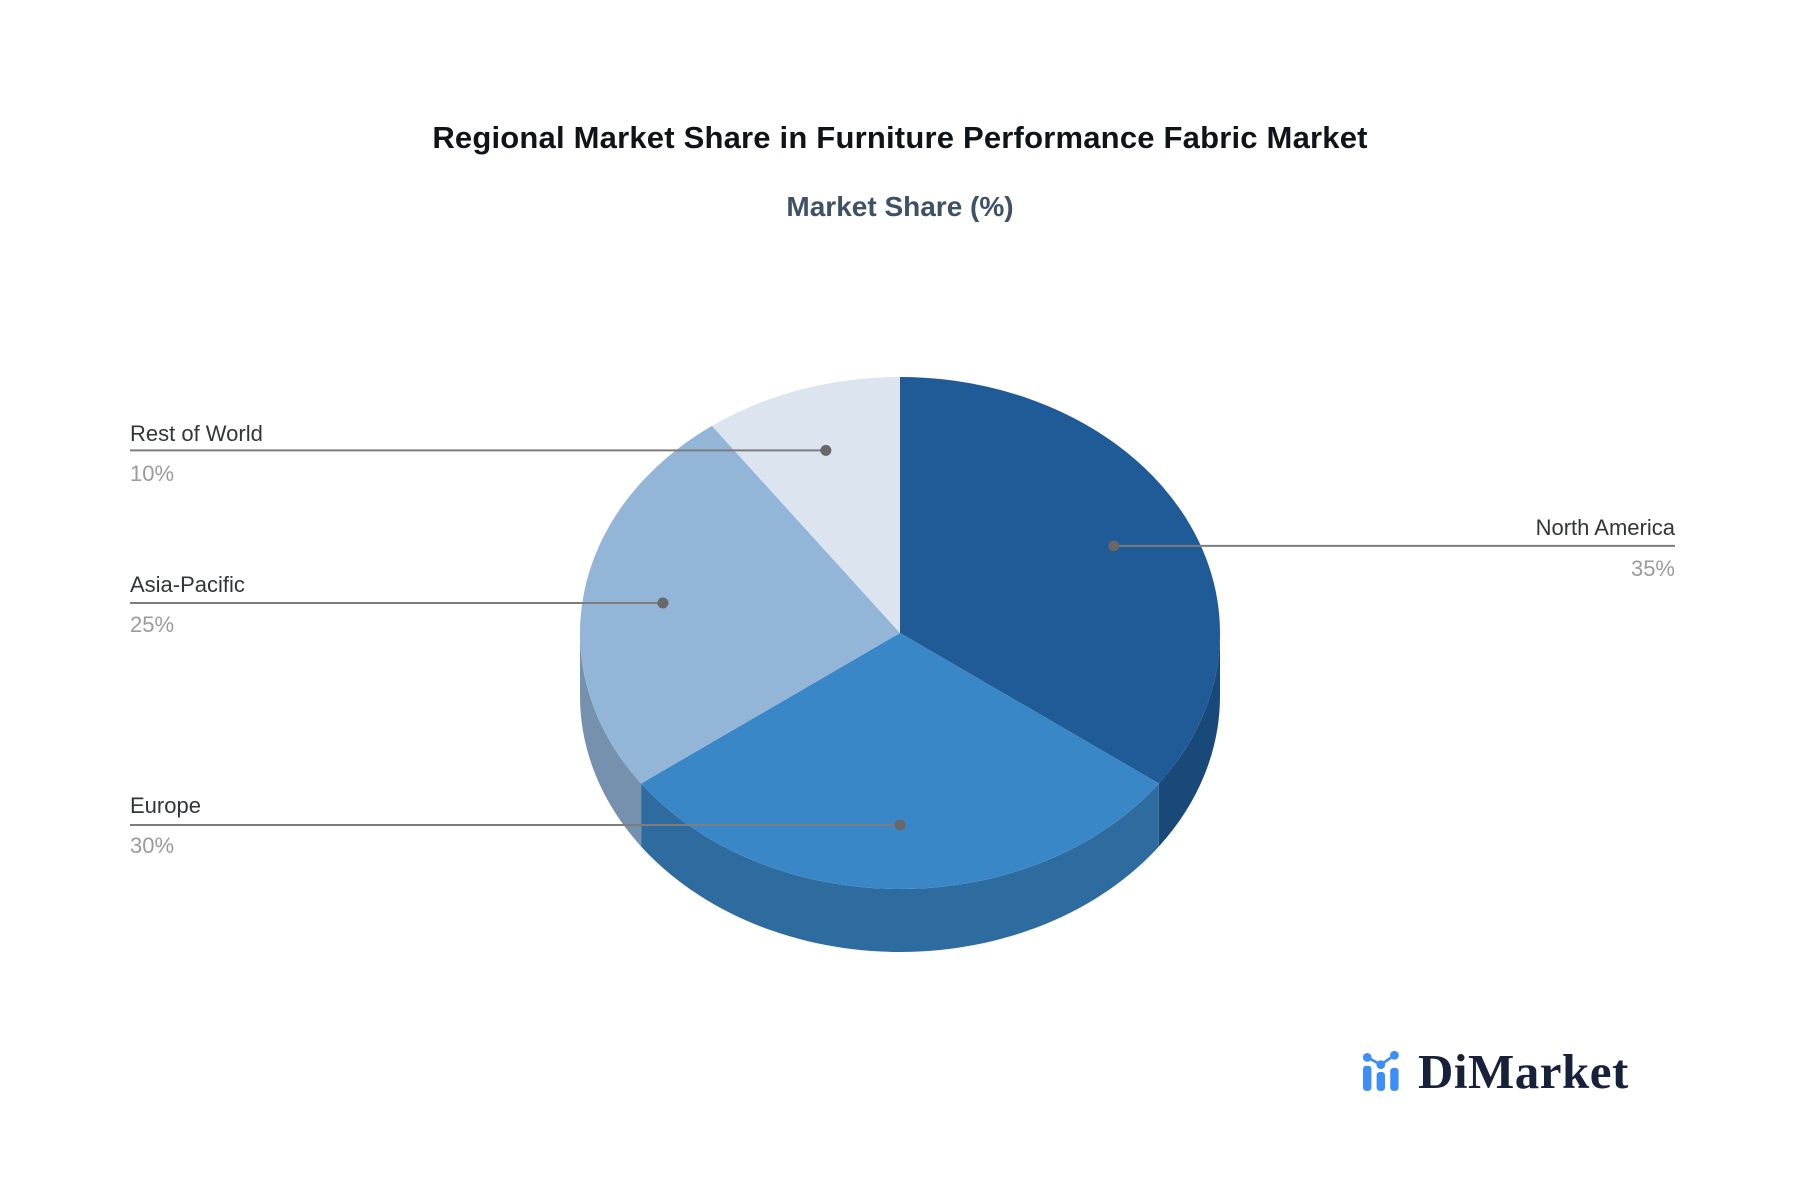 The height and width of the screenshot is (1196, 1800). I want to click on dimarket-logo: DiMarket, so click(1495, 1069).